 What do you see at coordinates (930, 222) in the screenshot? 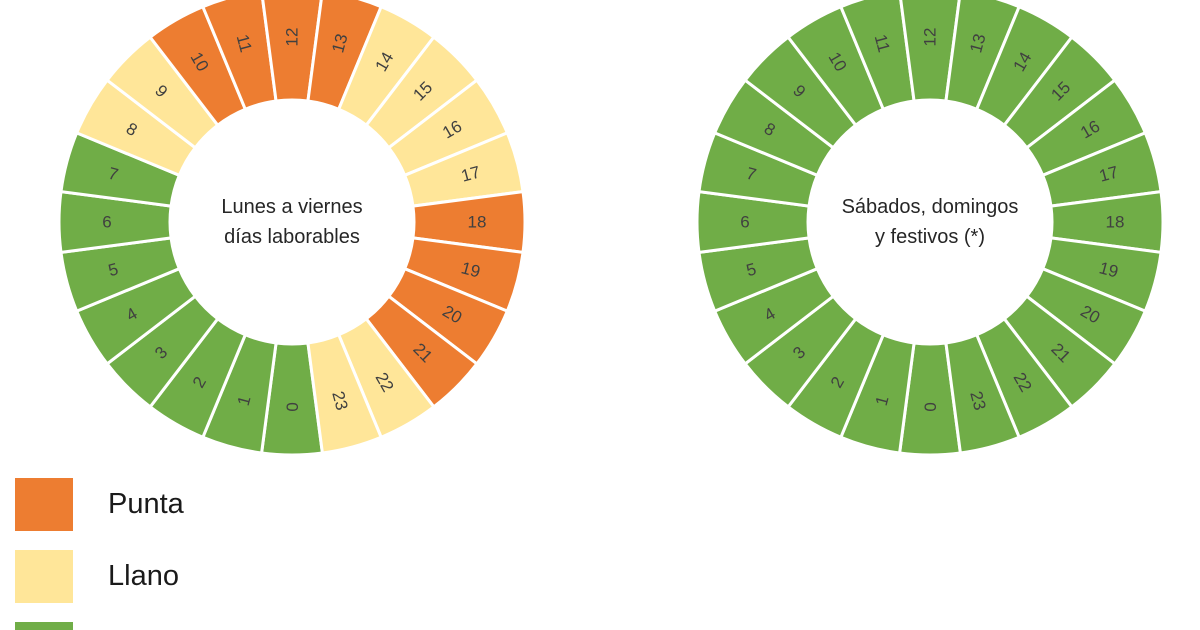
I see `weekend-center-label: Sábados, domingos y festivos (*)` at bounding box center [930, 222].